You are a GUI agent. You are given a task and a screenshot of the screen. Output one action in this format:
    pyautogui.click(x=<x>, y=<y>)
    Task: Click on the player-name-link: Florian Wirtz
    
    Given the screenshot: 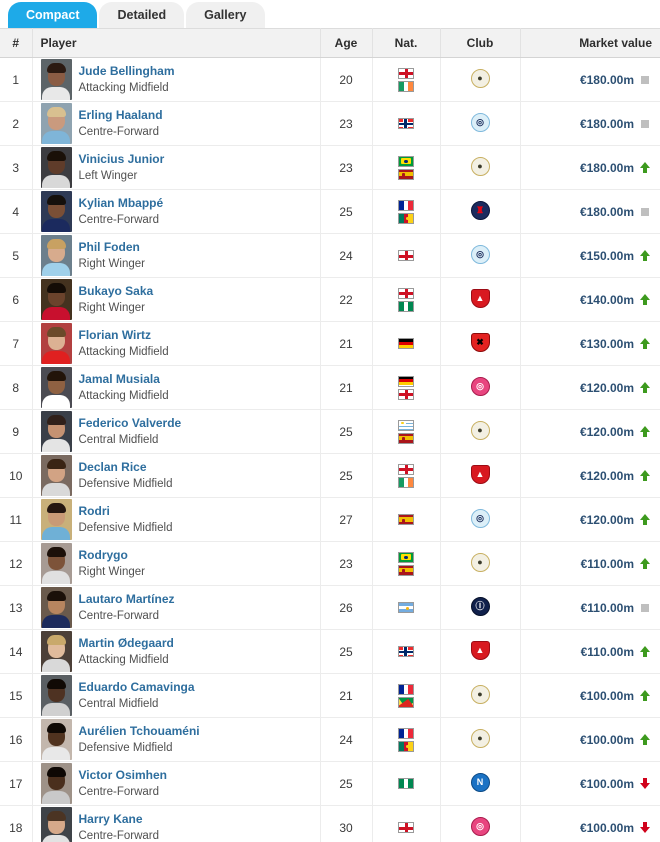 What is the action you would take?
    pyautogui.click(x=115, y=334)
    